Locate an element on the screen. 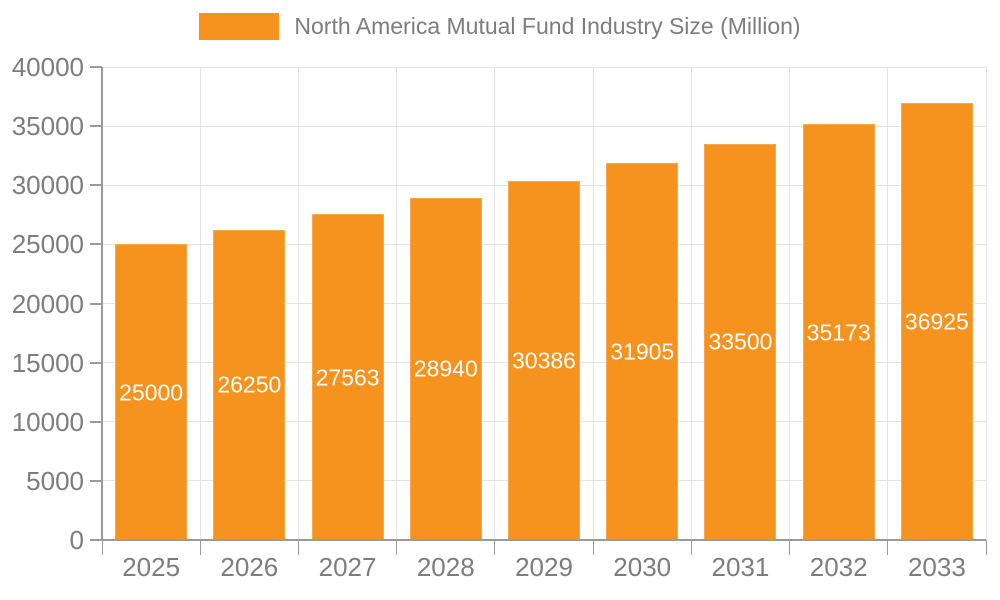  y-tick-label: 25000 is located at coordinates (47, 244).